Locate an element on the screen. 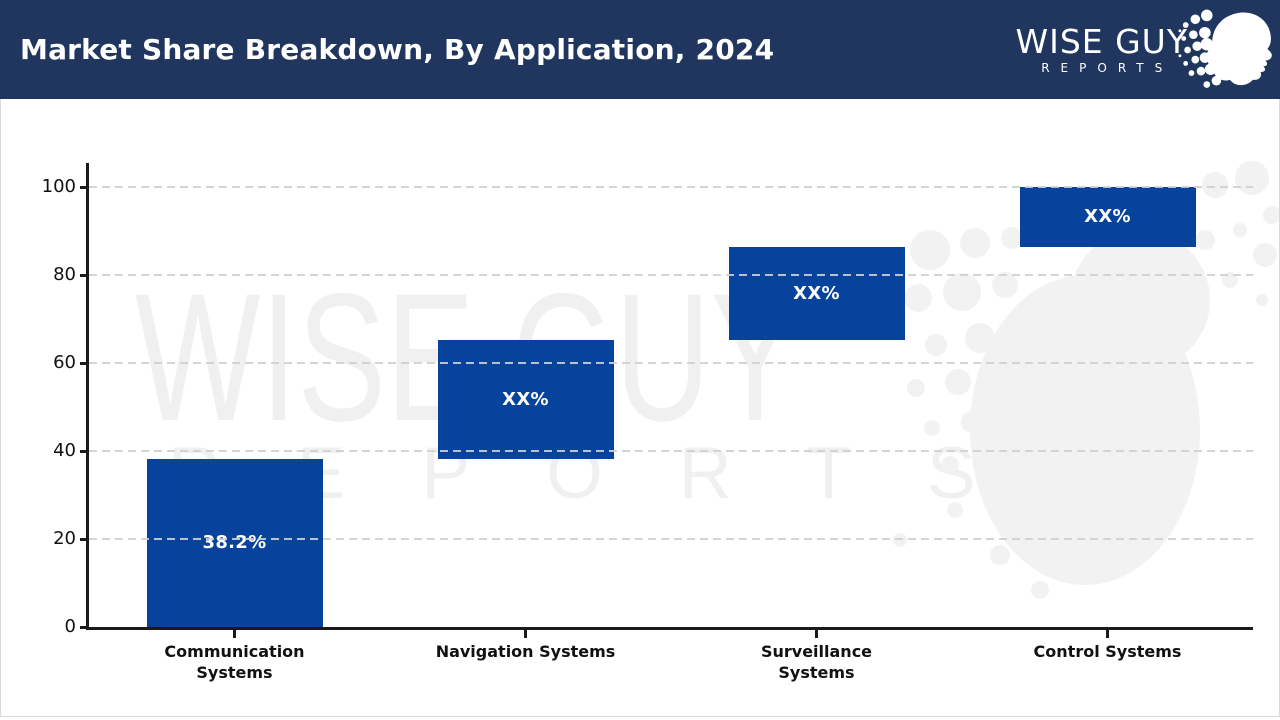  category-label-1: Communication Systems is located at coordinates (235, 662).